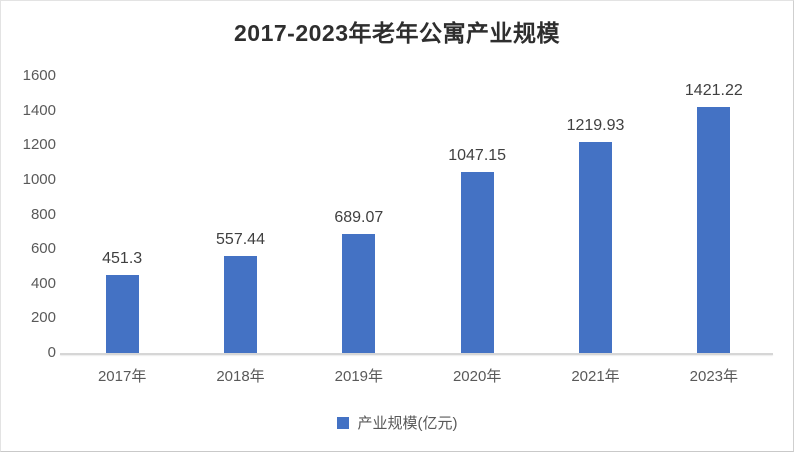 This screenshot has width=794, height=452. I want to click on chart-title: 2017-2023年老年公寓产业规模, so click(397, 33).